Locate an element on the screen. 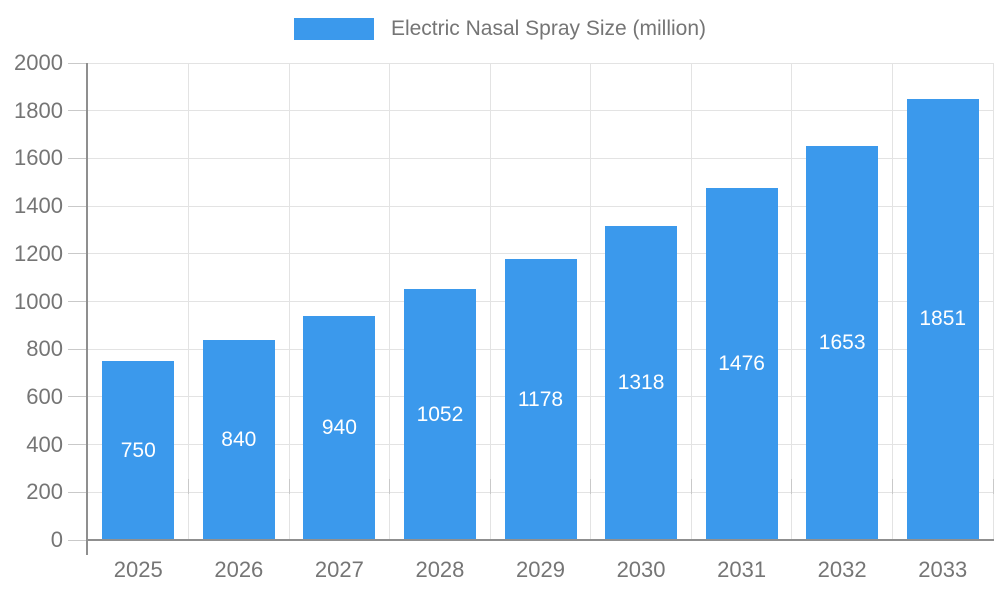 The width and height of the screenshot is (1000, 600). bar-2026: 840 is located at coordinates (238, 439).